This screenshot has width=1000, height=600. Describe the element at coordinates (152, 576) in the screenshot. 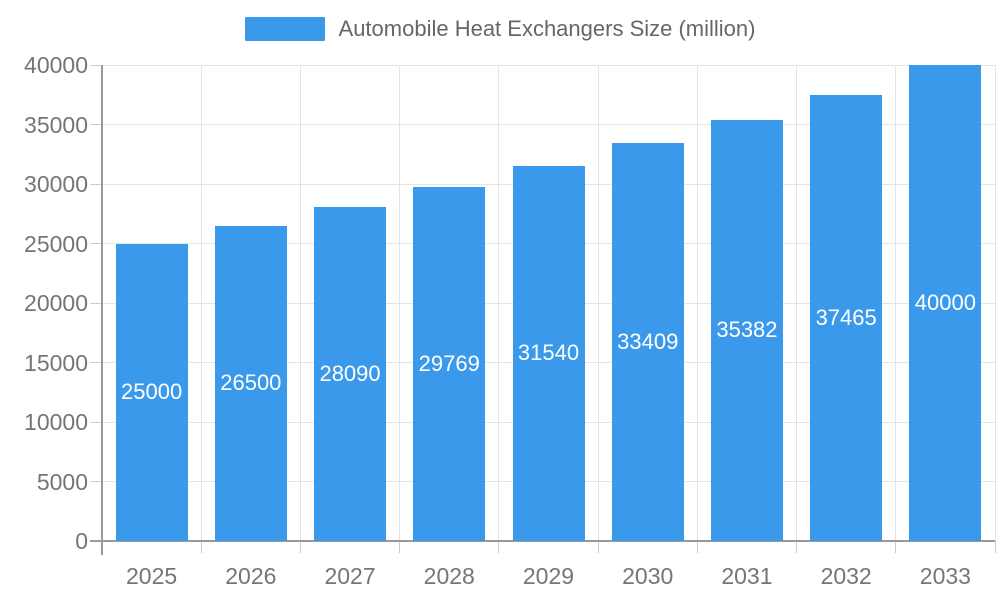

I see `x-tick-label: 2025` at that location.